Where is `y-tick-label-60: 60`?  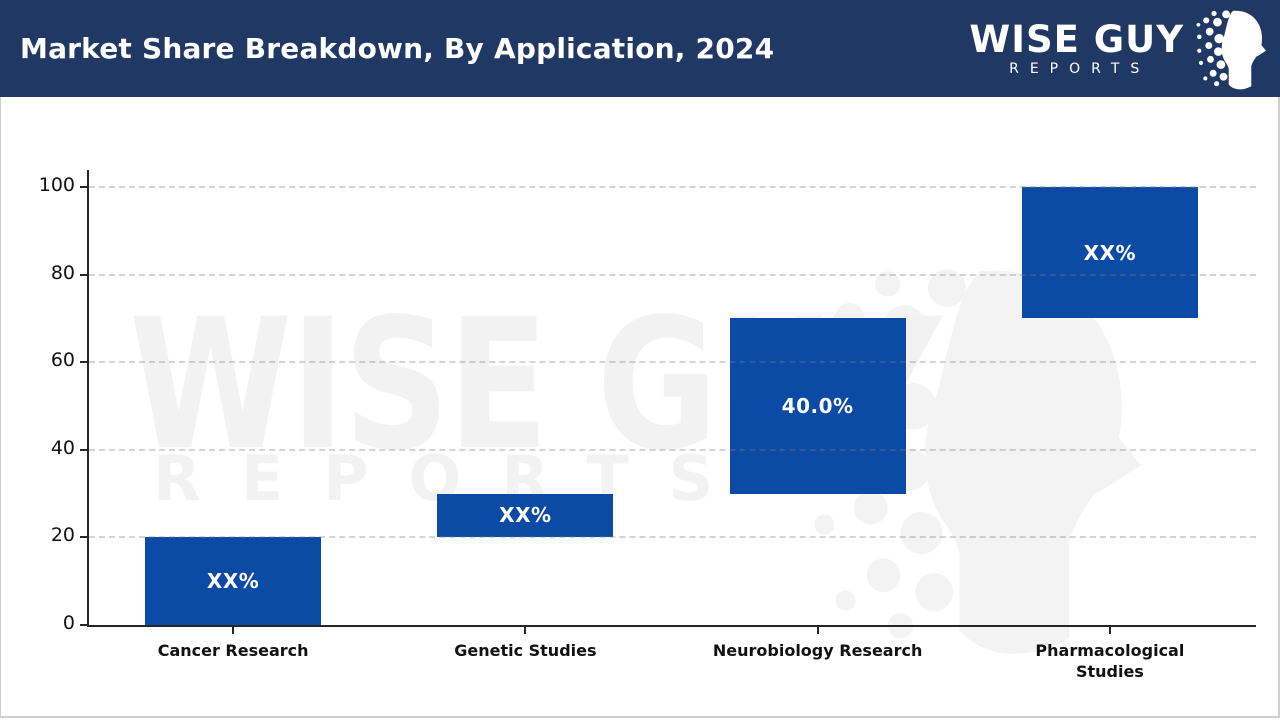 y-tick-label-60: 60 is located at coordinates (62, 360).